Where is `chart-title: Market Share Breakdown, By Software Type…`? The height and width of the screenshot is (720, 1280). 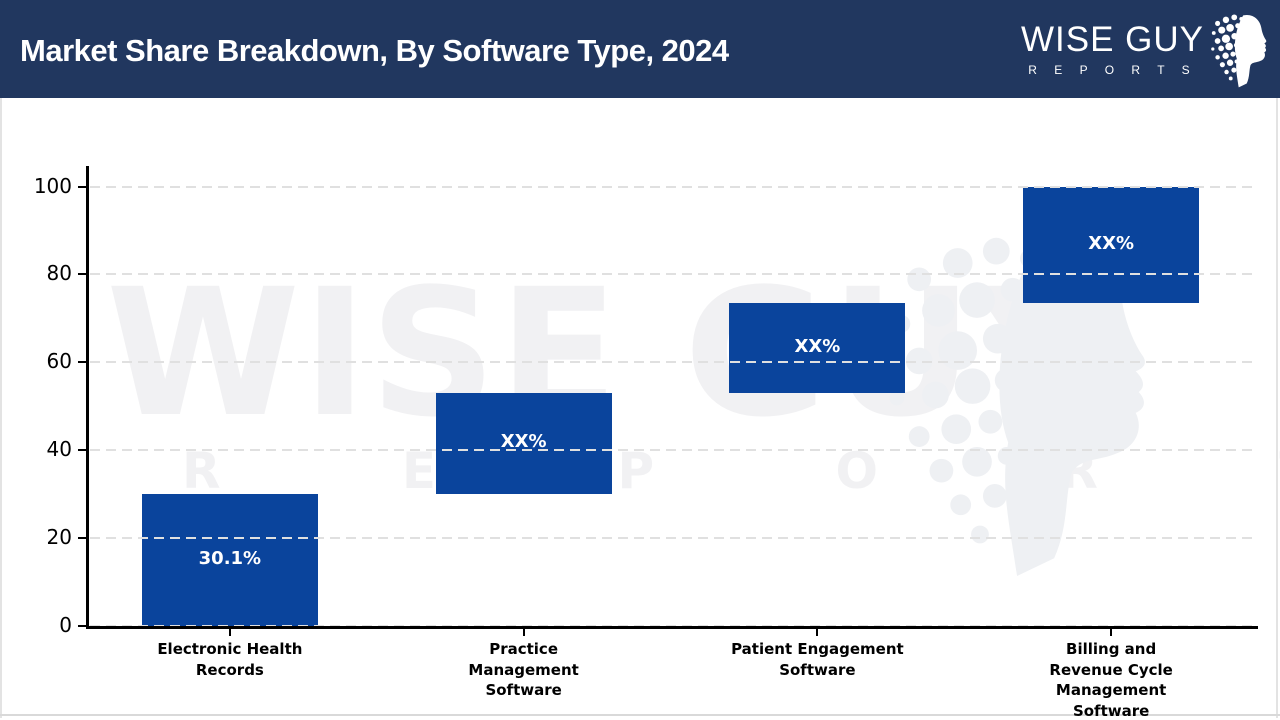 chart-title: Market Share Breakdown, By Software Type… is located at coordinates (374, 50).